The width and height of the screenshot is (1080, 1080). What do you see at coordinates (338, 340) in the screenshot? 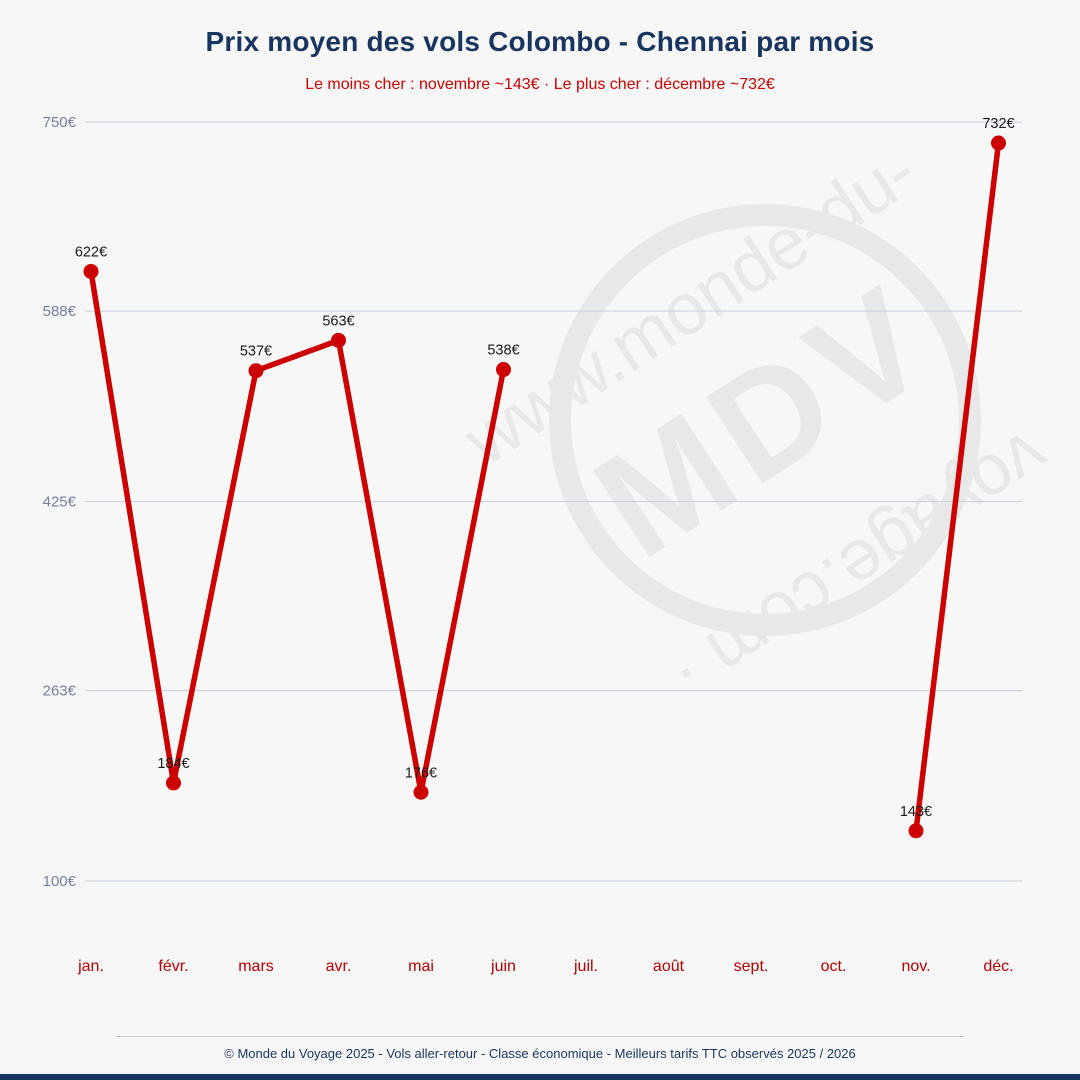
I see `data-point-avr` at bounding box center [338, 340].